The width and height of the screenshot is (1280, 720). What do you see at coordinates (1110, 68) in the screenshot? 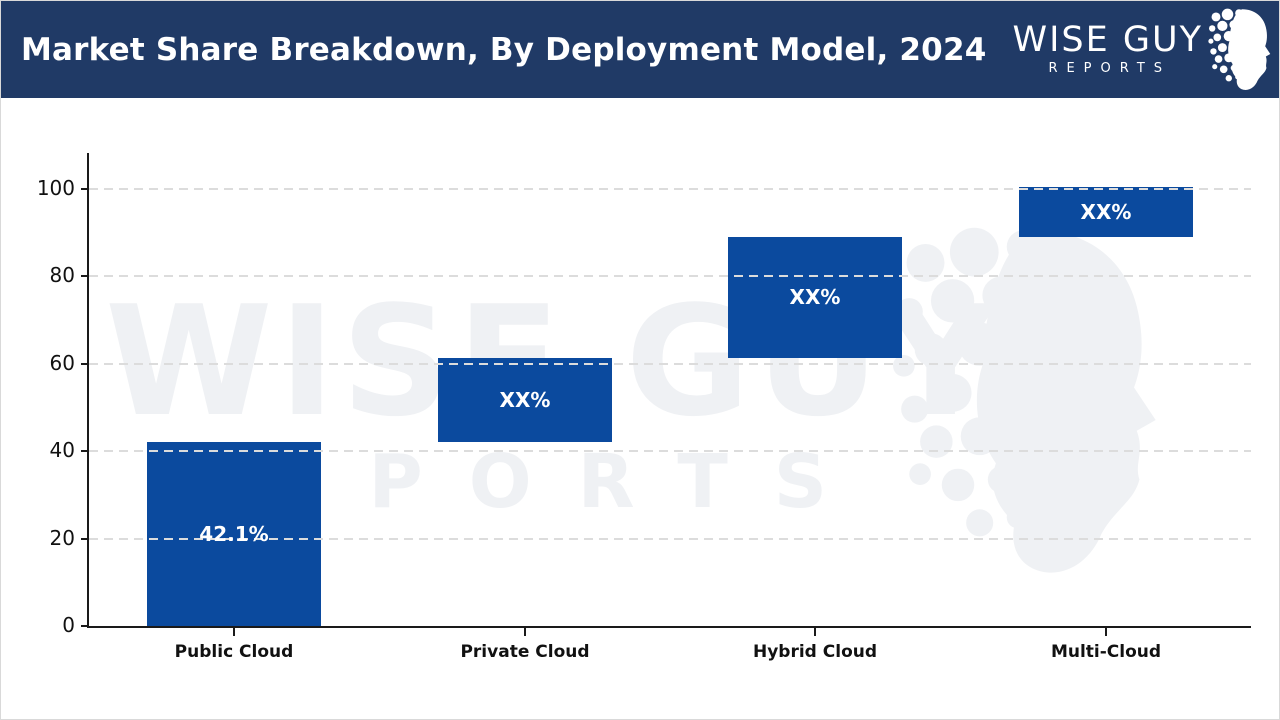
I see `logo-subtitle: REPORTS` at bounding box center [1110, 68].